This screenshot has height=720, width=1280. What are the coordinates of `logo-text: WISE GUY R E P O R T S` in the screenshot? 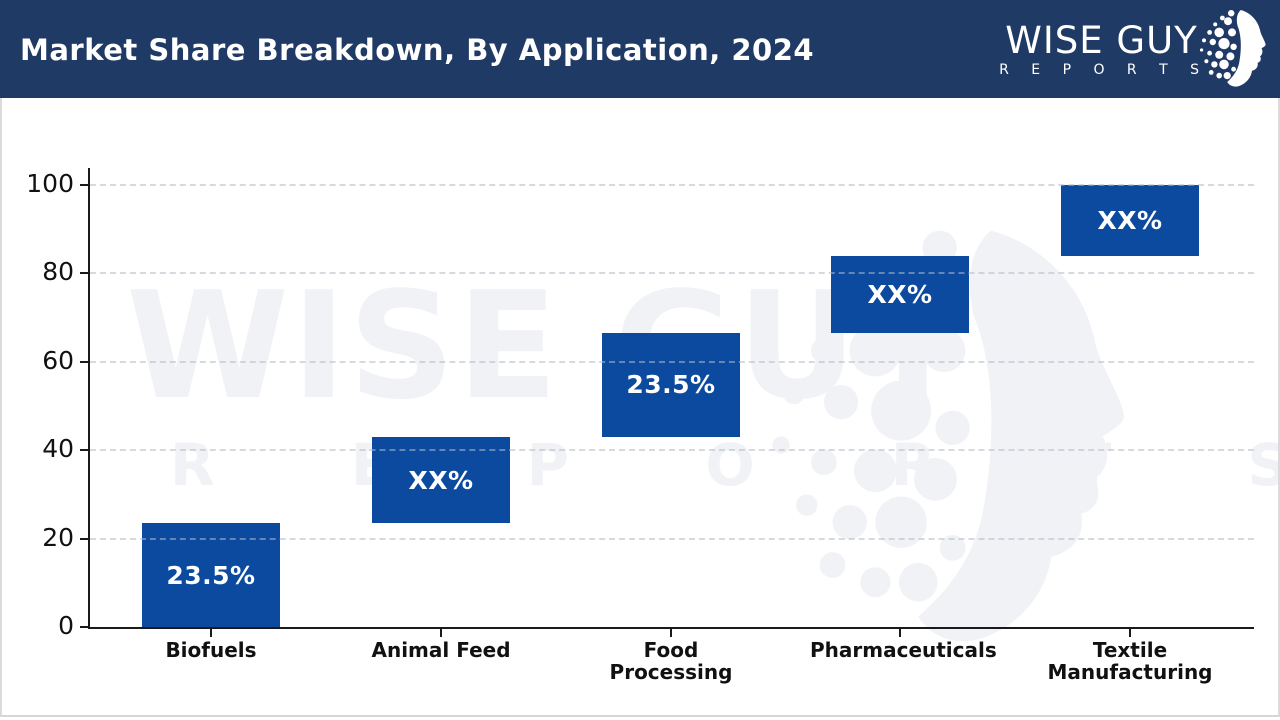 It's located at (1101, 48).